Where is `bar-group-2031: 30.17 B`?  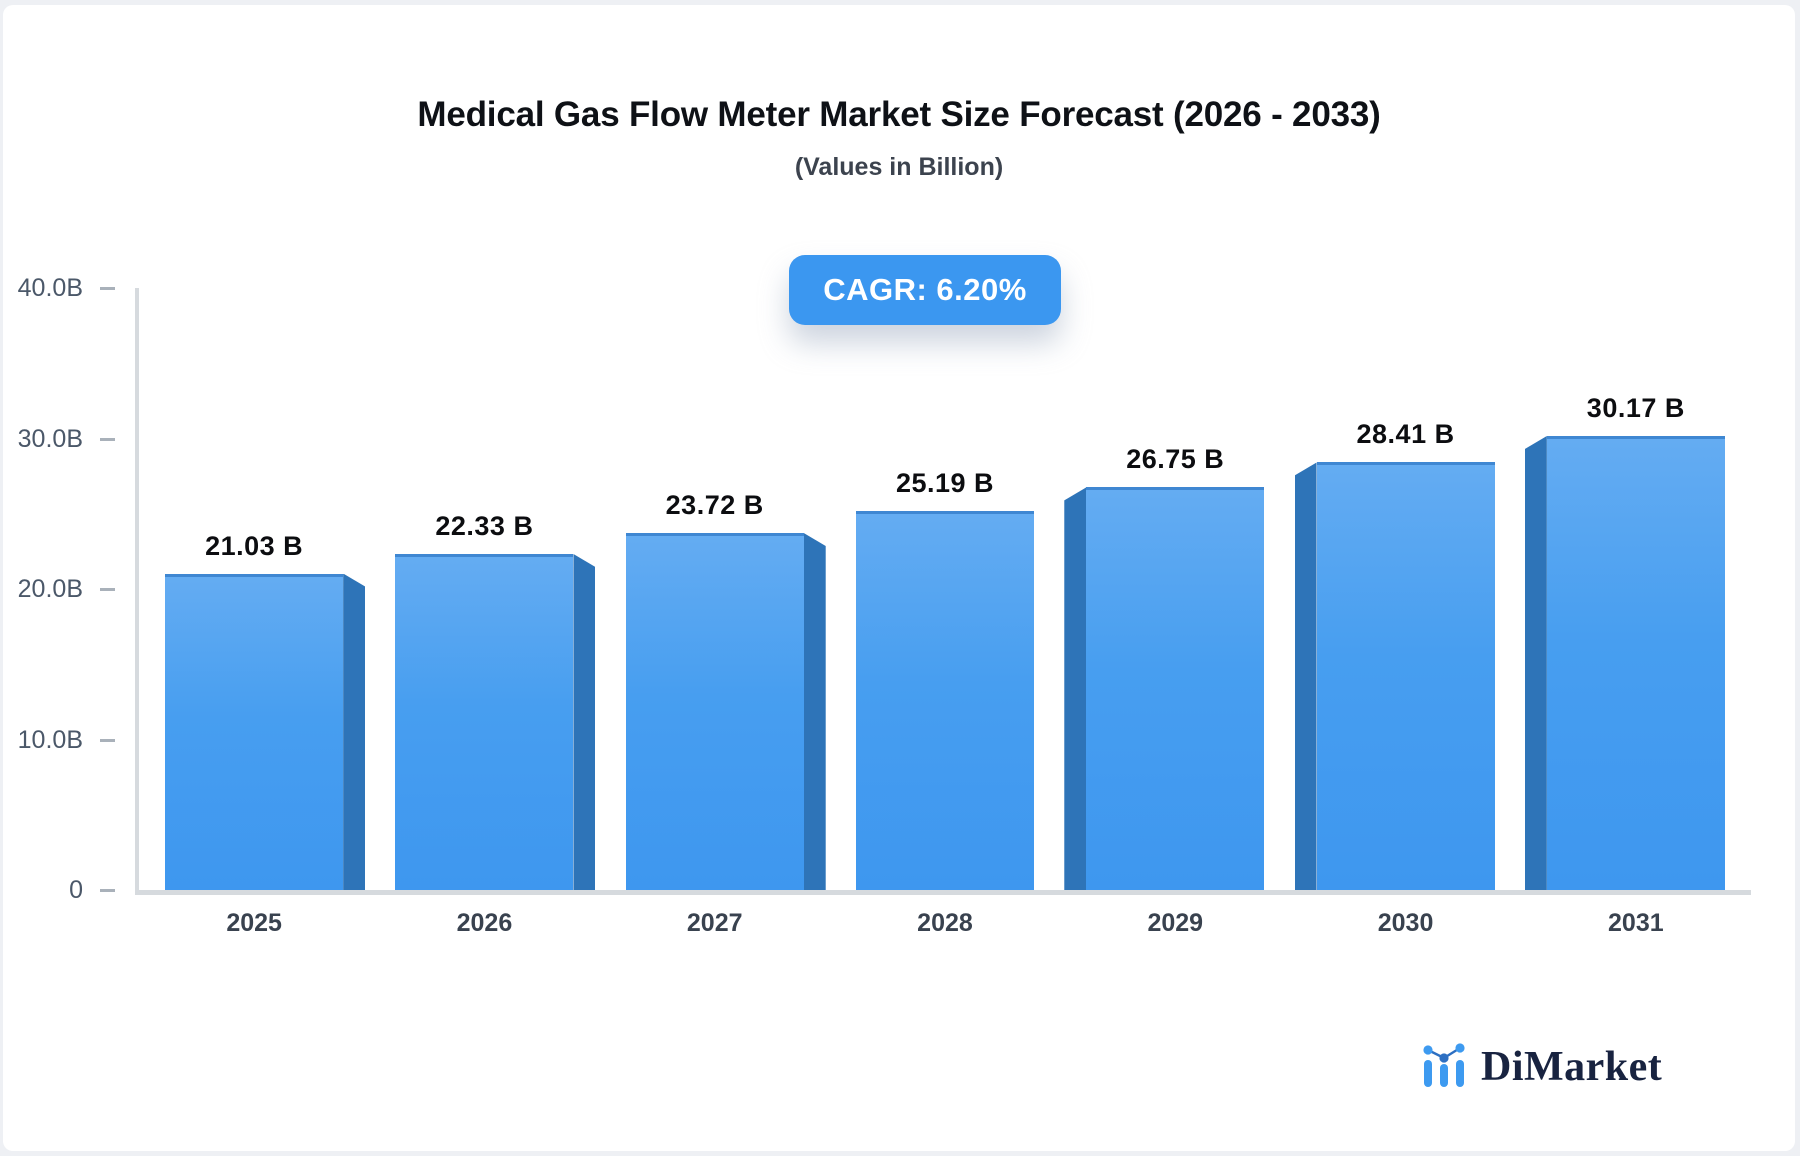
bar-group-2031: 30.17 B is located at coordinates (1636, 589).